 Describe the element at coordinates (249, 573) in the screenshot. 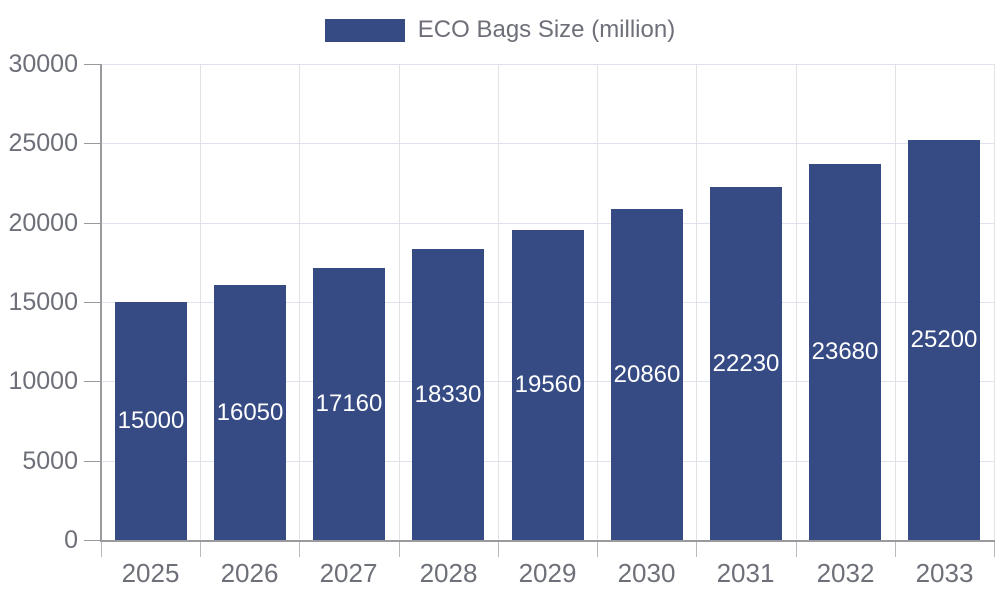

I see `x-axis-tick-label: 2026` at that location.